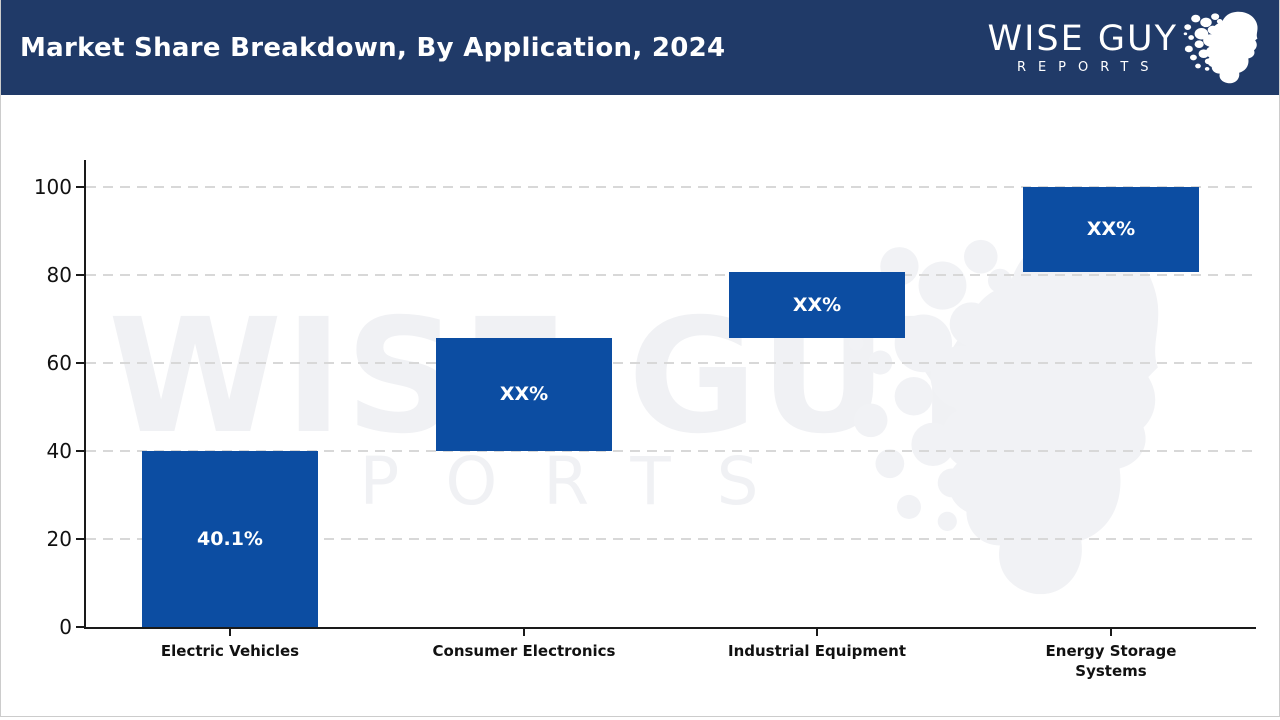 This screenshot has height=720, width=1280. Describe the element at coordinates (524, 651) in the screenshot. I see `x-category-label: Consumer Electronics` at that location.